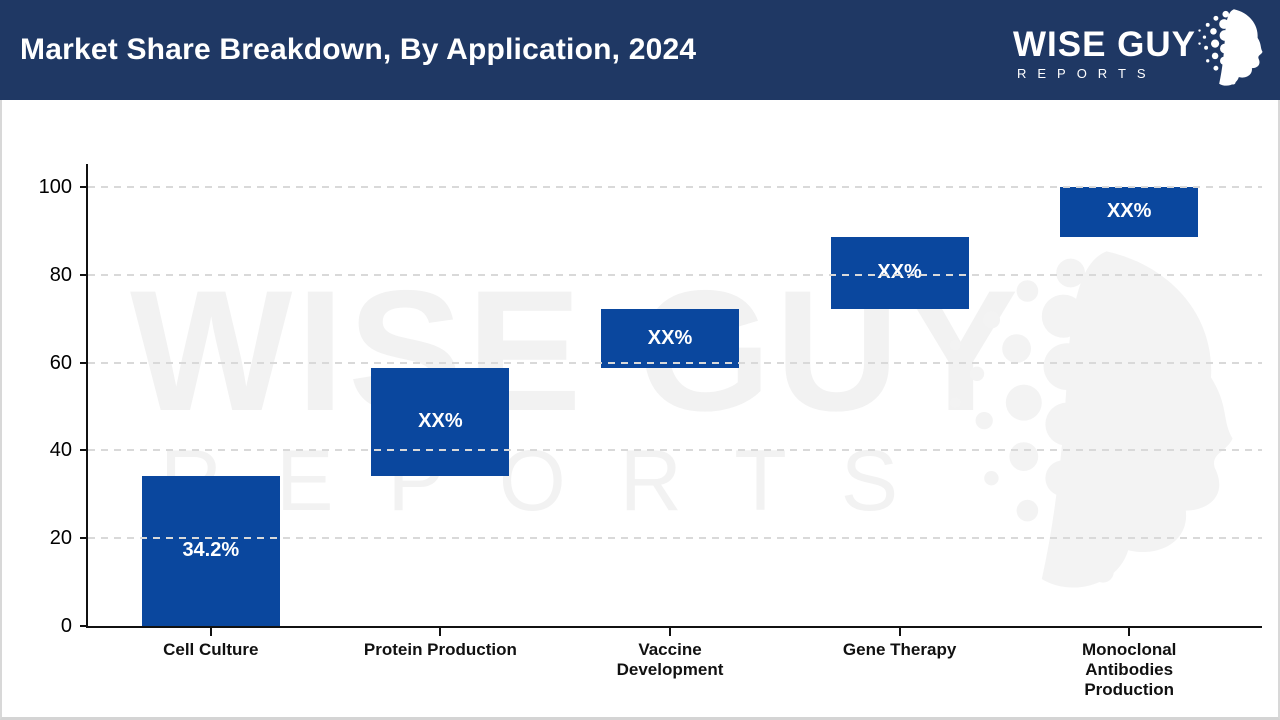  I want to click on bar-value-label: 34.2%, so click(211, 550).